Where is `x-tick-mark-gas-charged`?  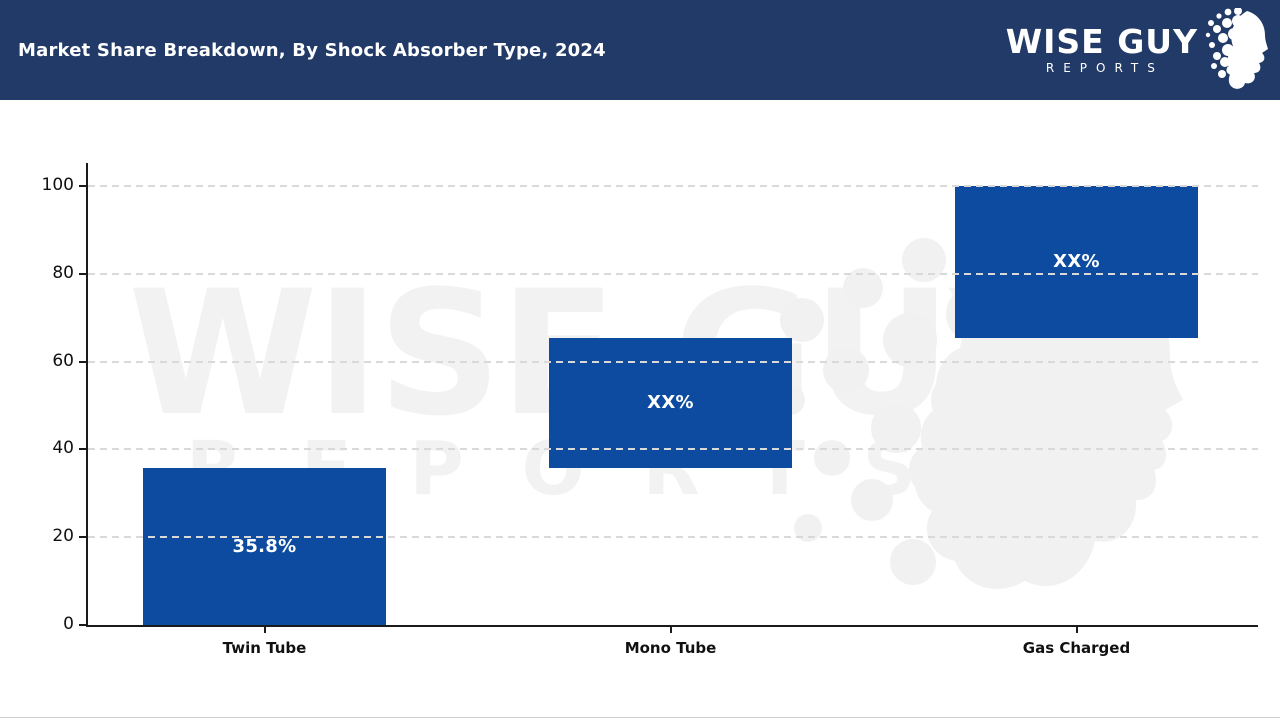
x-tick-mark-gas-charged is located at coordinates (1076, 629).